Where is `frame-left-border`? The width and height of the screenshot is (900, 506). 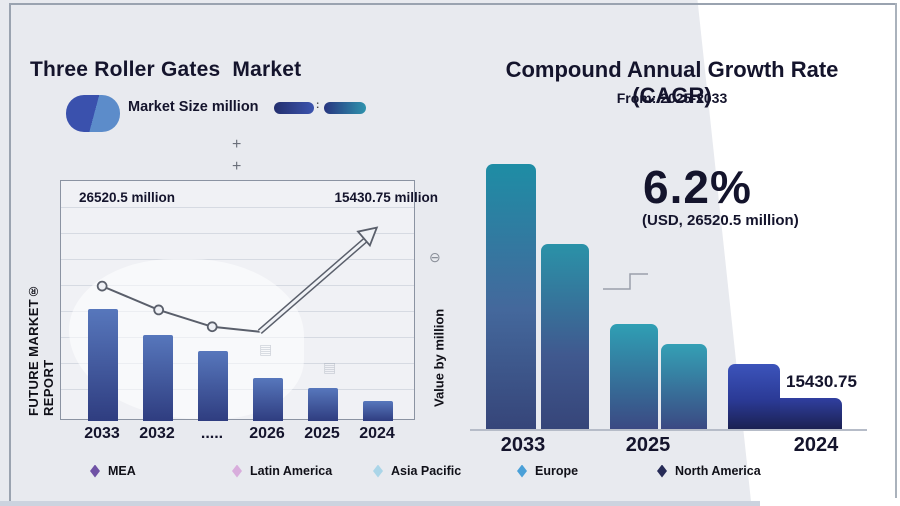
frame-left-border is located at coordinates (10, 254).